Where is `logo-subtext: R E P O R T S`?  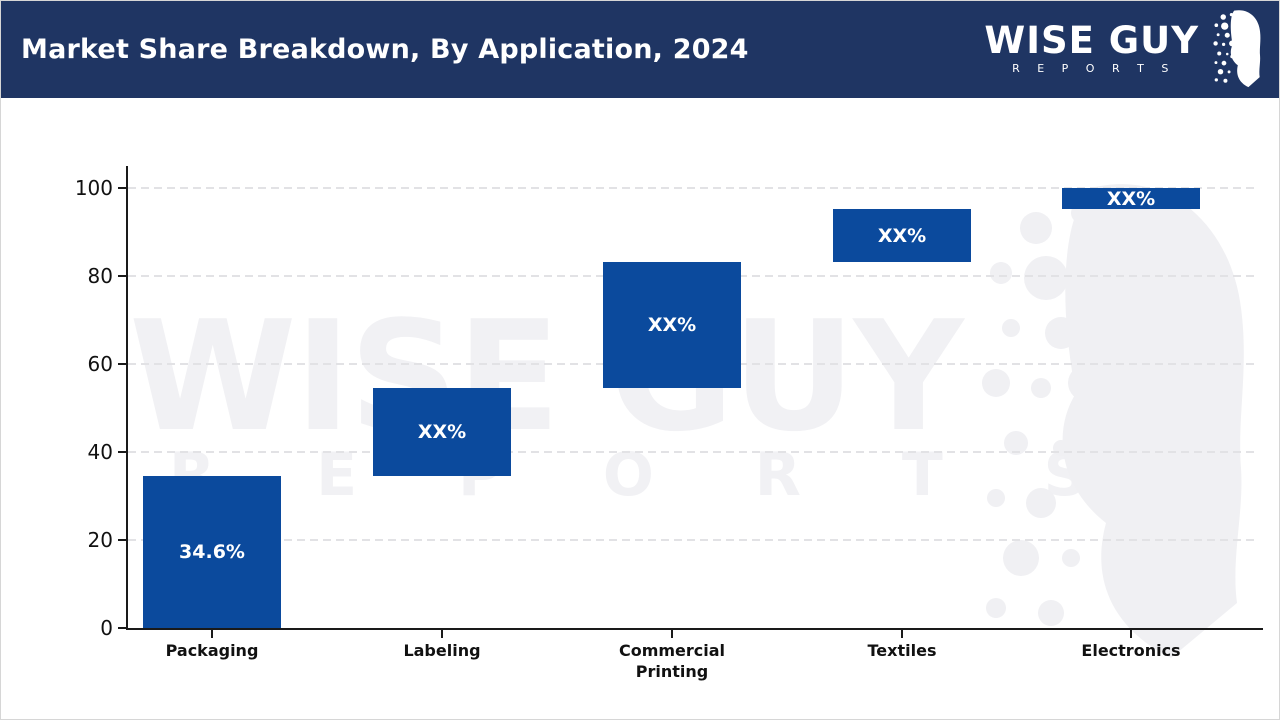 logo-subtext: R E P O R T S is located at coordinates (1094, 68).